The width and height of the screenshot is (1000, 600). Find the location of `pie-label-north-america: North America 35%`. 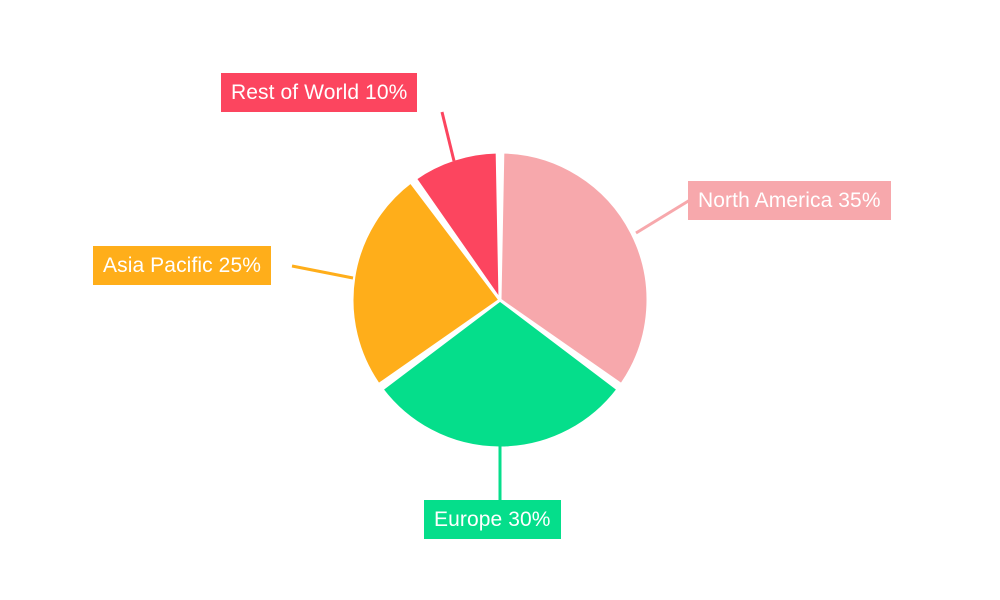

pie-label-north-america: North America 35% is located at coordinates (789, 200).